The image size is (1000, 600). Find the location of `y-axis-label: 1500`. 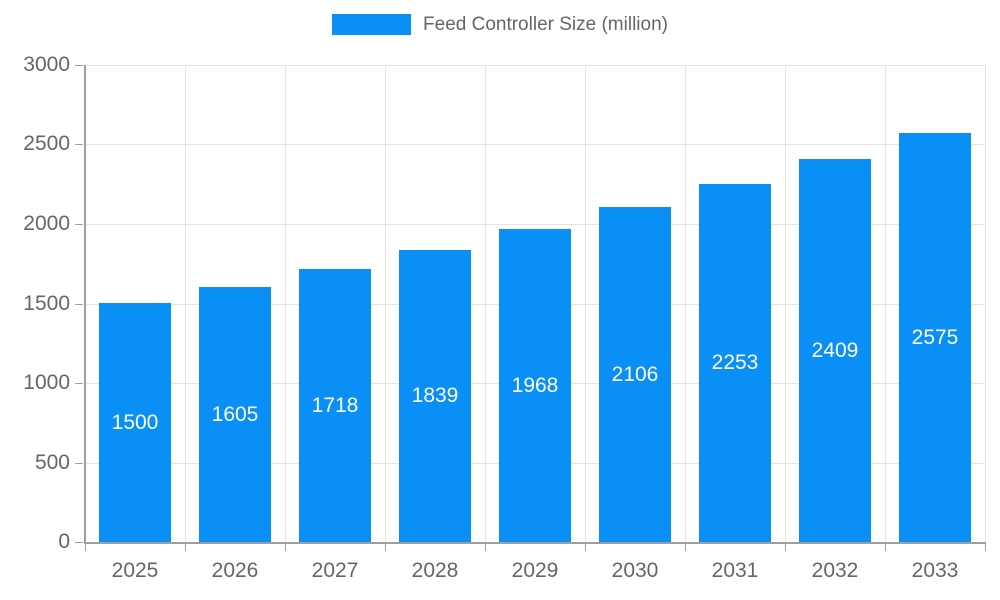

y-axis-label: 1500 is located at coordinates (46, 303).